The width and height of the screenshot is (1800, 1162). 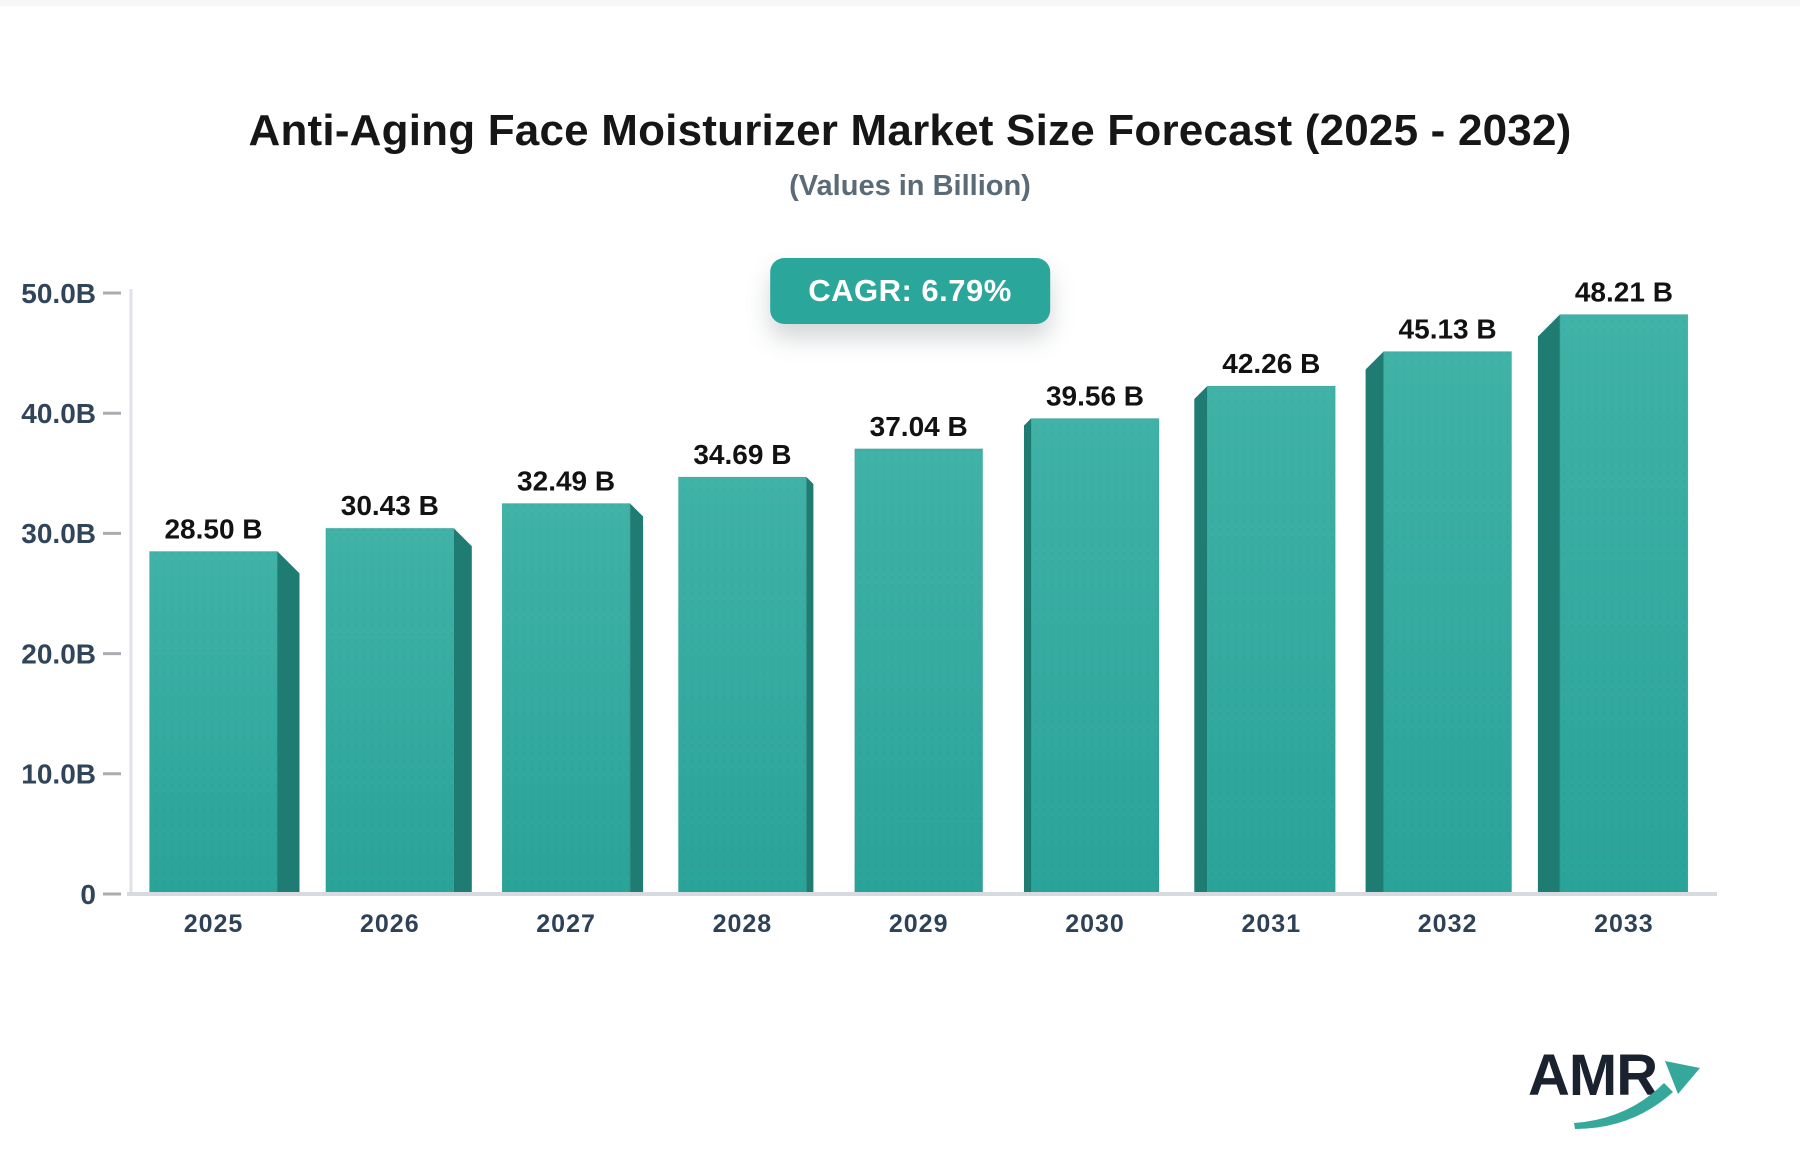 What do you see at coordinates (1095, 395) in the screenshot?
I see `bar-value-label: 39.56 B` at bounding box center [1095, 395].